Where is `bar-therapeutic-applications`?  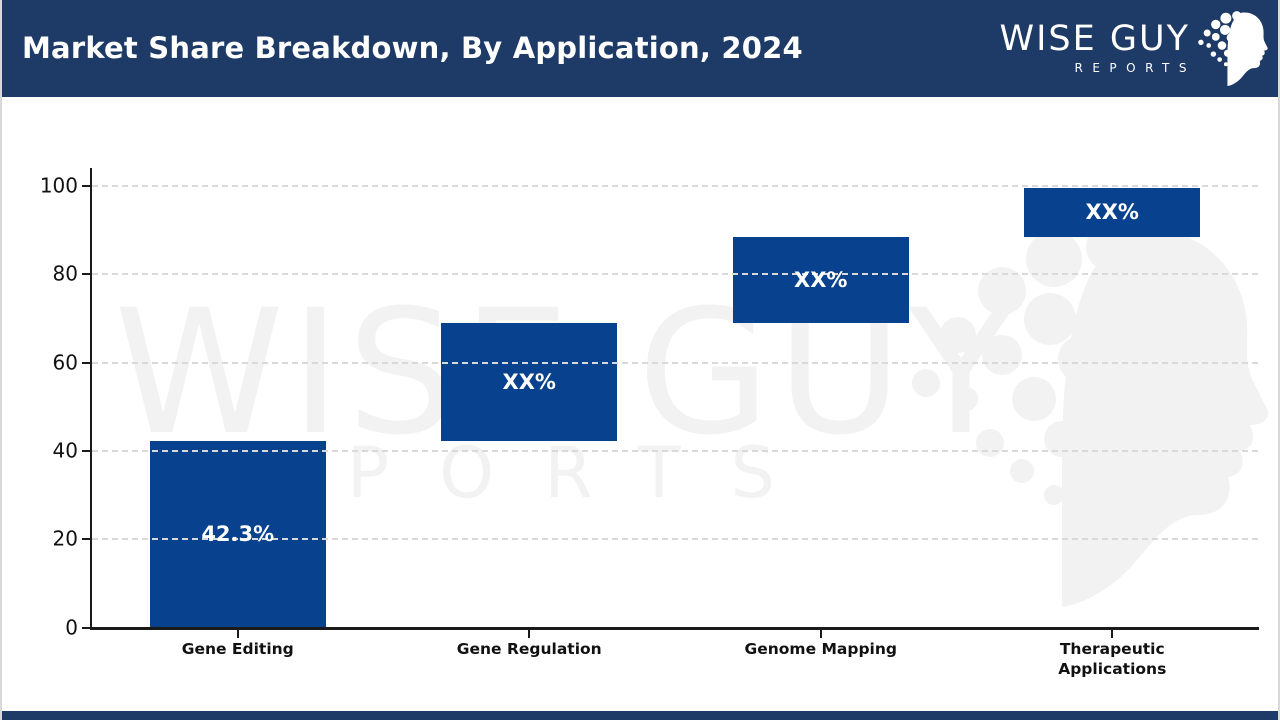
bar-therapeutic-applications is located at coordinates (1112, 212).